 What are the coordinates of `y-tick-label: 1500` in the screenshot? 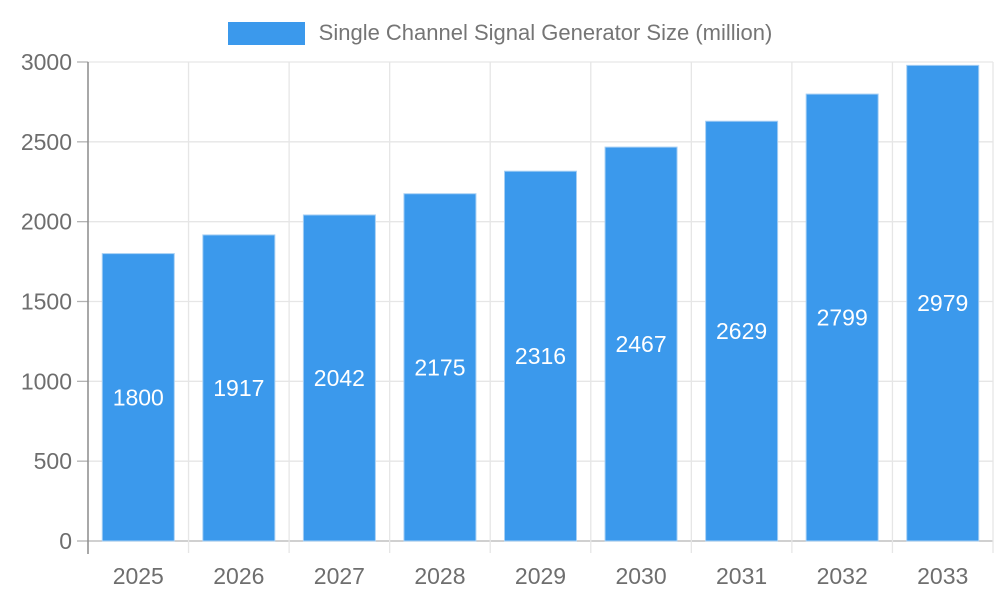 It's located at (46, 302).